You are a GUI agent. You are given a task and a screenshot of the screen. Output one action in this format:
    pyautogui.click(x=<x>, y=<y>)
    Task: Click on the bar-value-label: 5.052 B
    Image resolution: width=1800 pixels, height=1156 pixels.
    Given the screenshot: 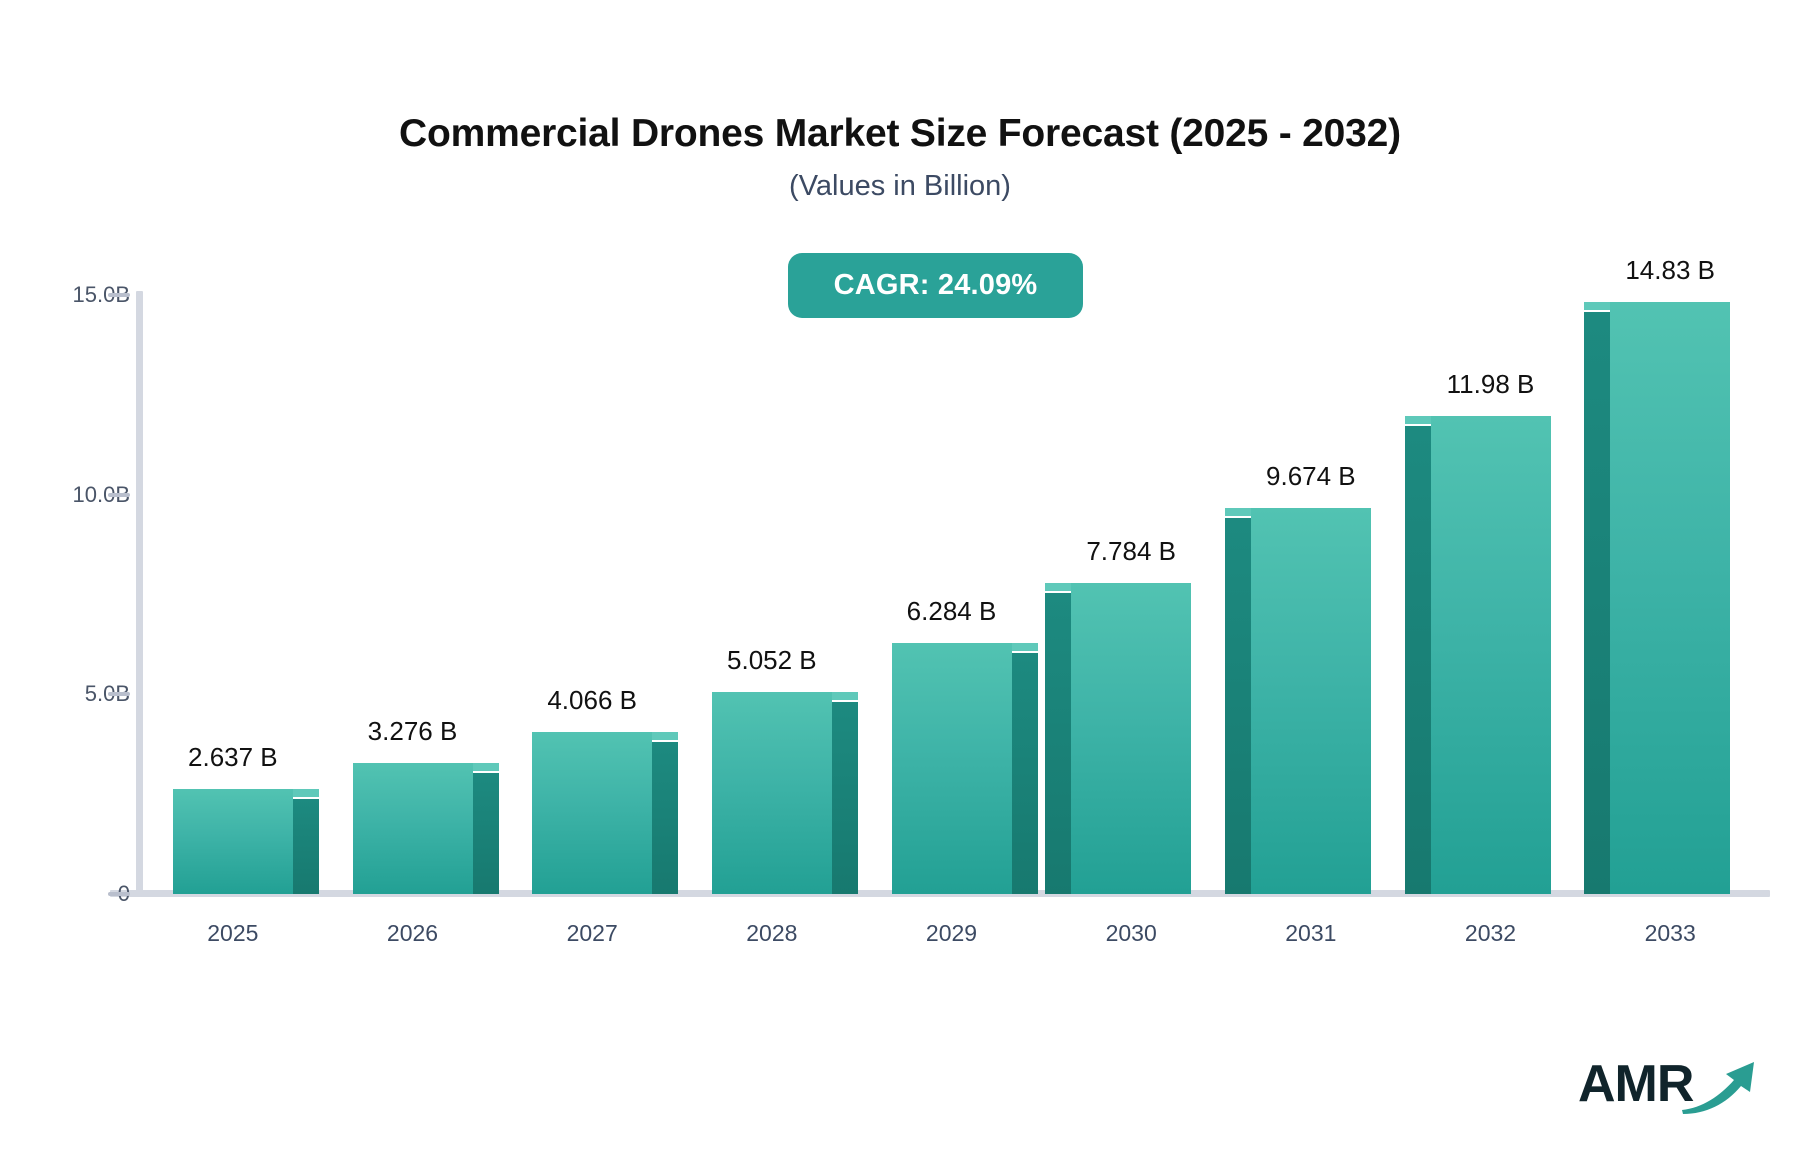 What is the action you would take?
    pyautogui.click(x=772, y=660)
    